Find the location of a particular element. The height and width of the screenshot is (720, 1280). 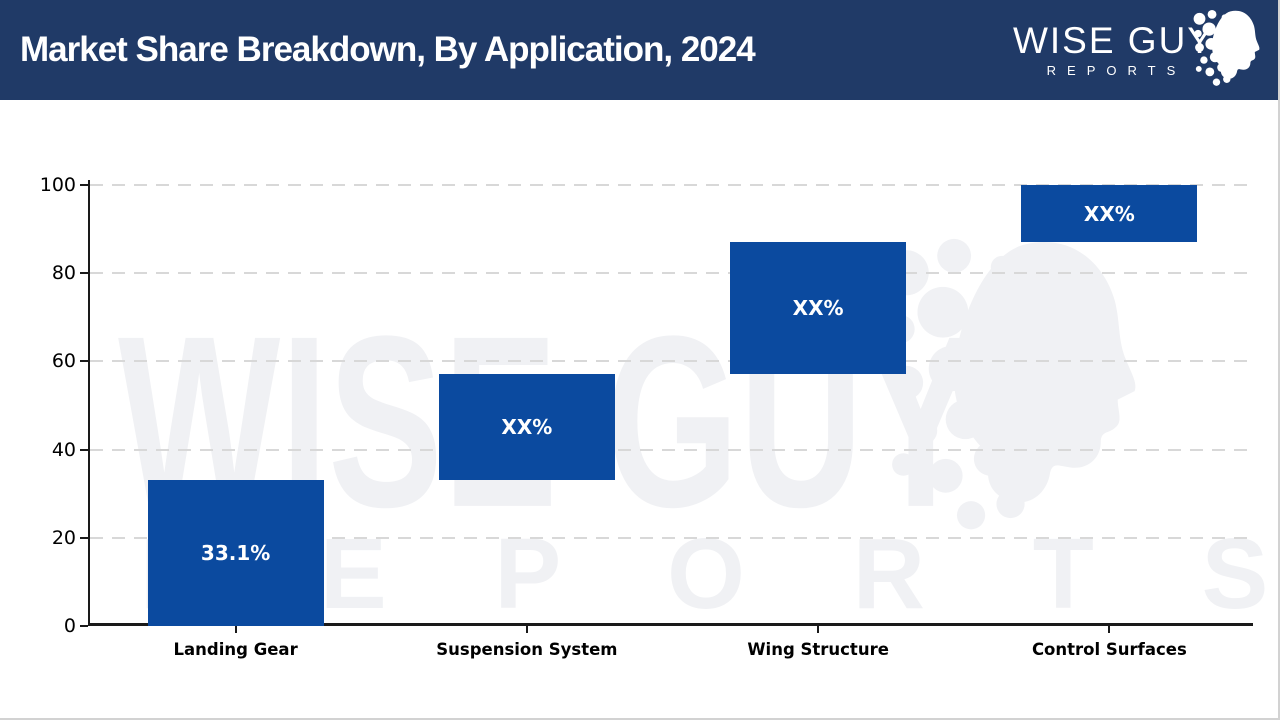

waterfall-bar-segment: 33.1% is located at coordinates (235, 553).